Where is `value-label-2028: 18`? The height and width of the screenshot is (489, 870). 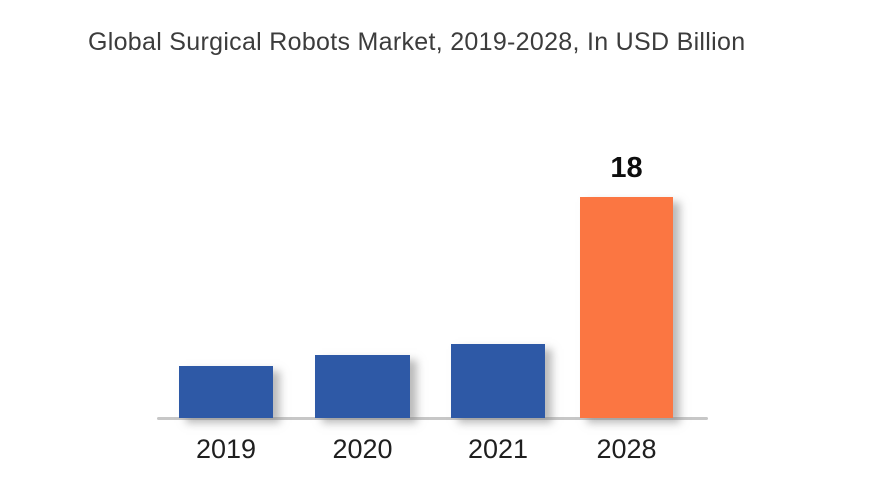 value-label-2028: 18 is located at coordinates (626, 168).